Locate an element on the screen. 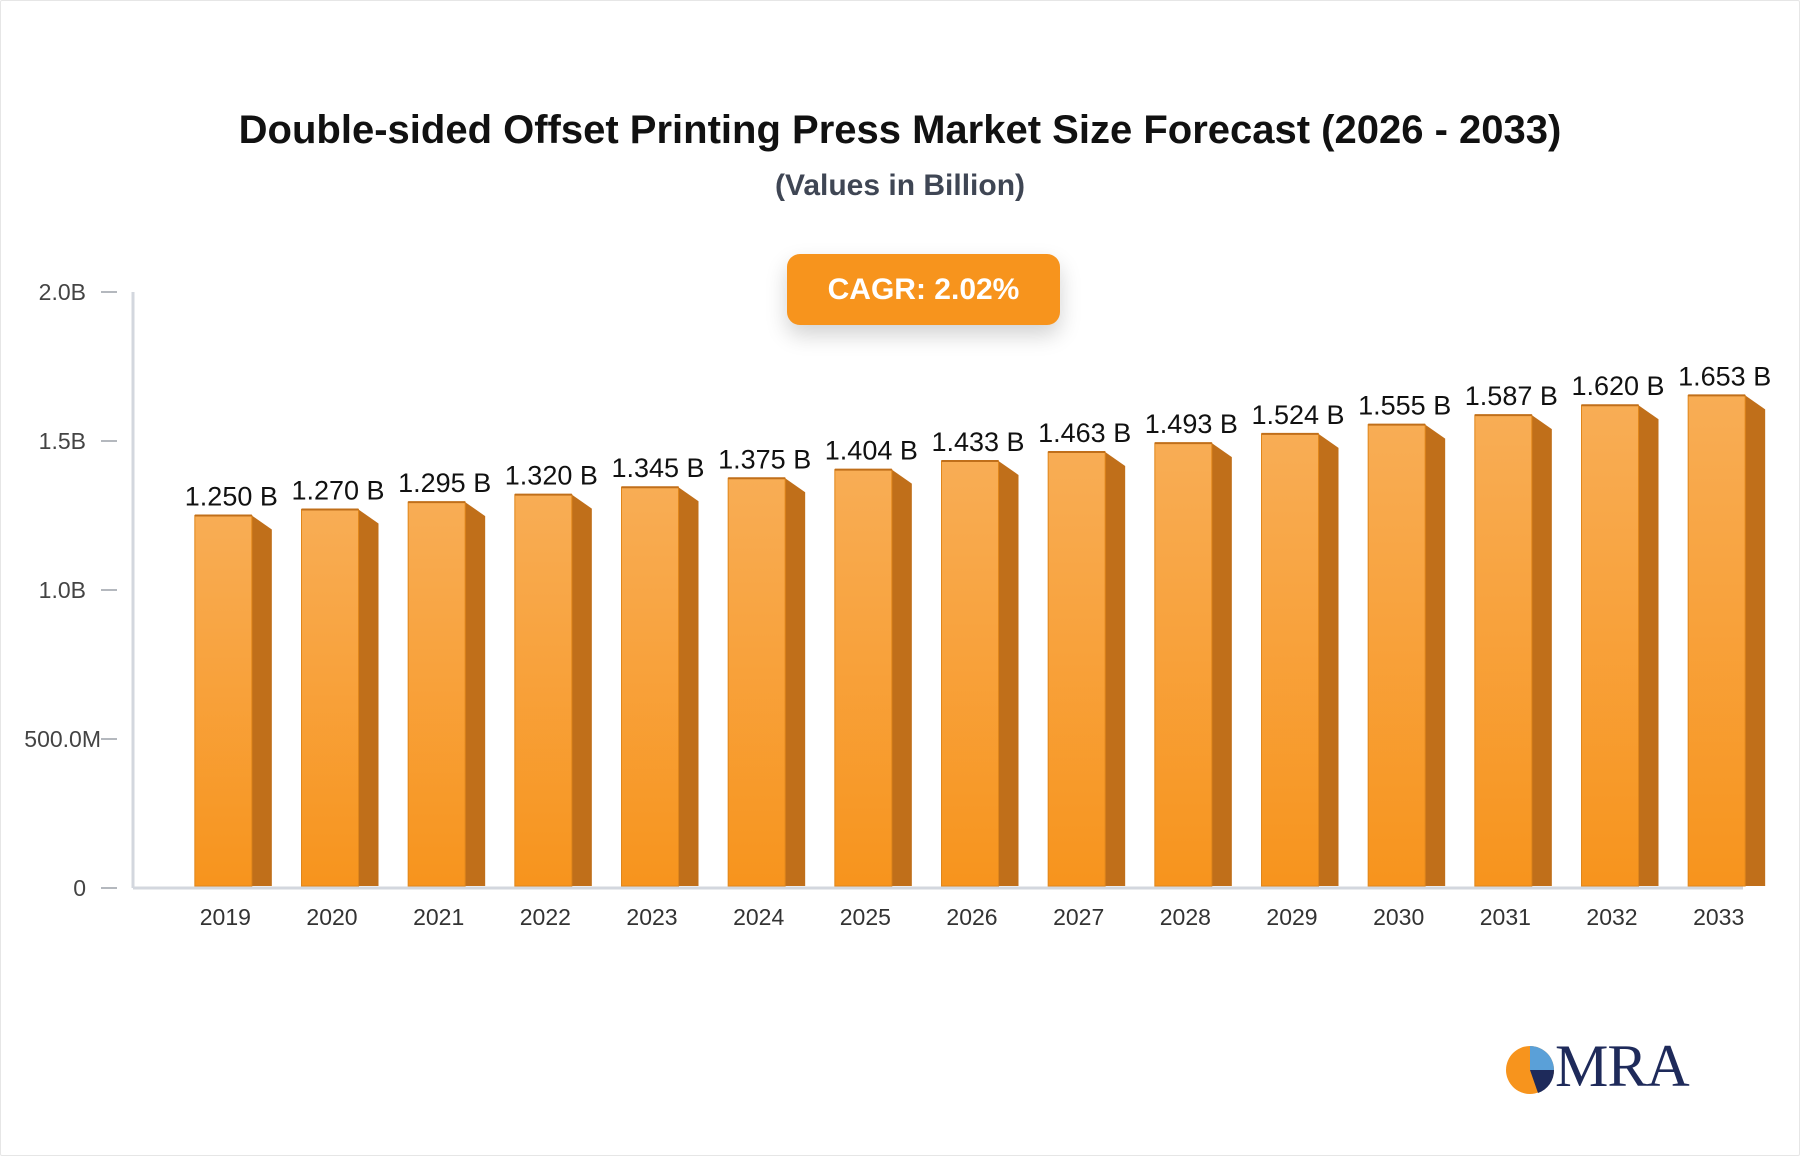 The width and height of the screenshot is (1800, 1156). x-tick-label: 2020 is located at coordinates (331, 917).